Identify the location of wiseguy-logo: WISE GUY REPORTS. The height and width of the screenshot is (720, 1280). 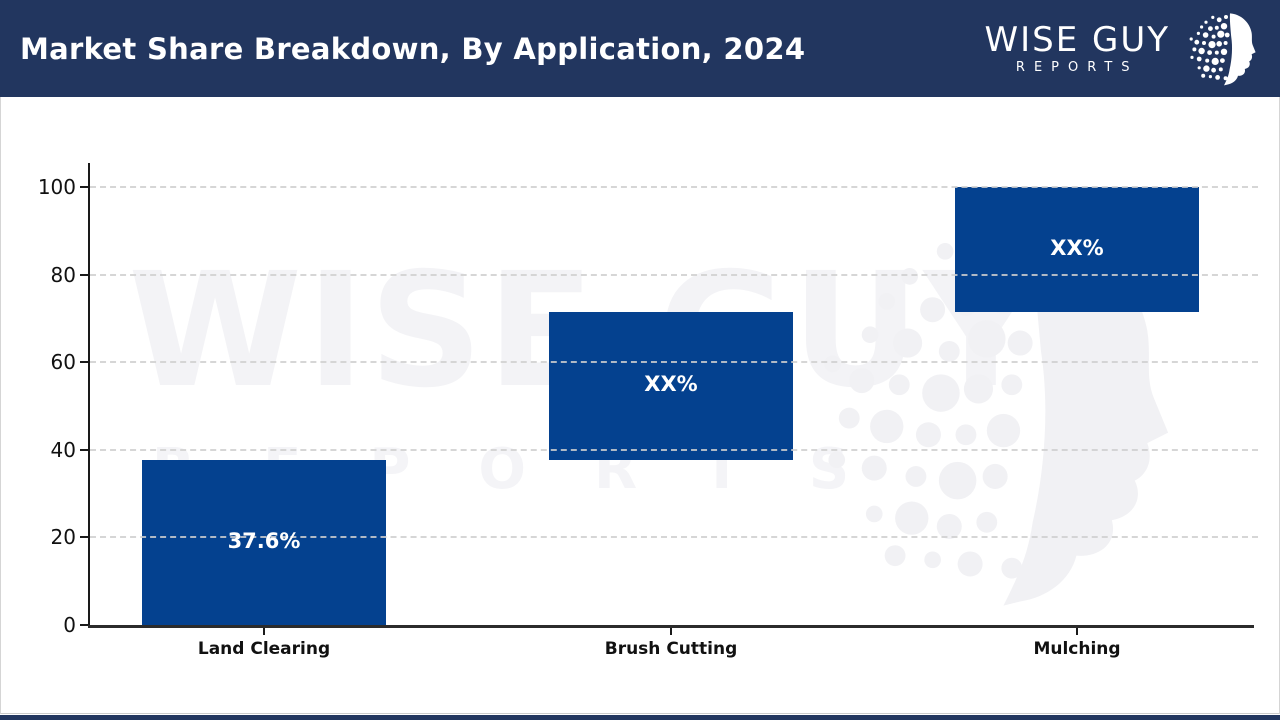
(1121, 49).